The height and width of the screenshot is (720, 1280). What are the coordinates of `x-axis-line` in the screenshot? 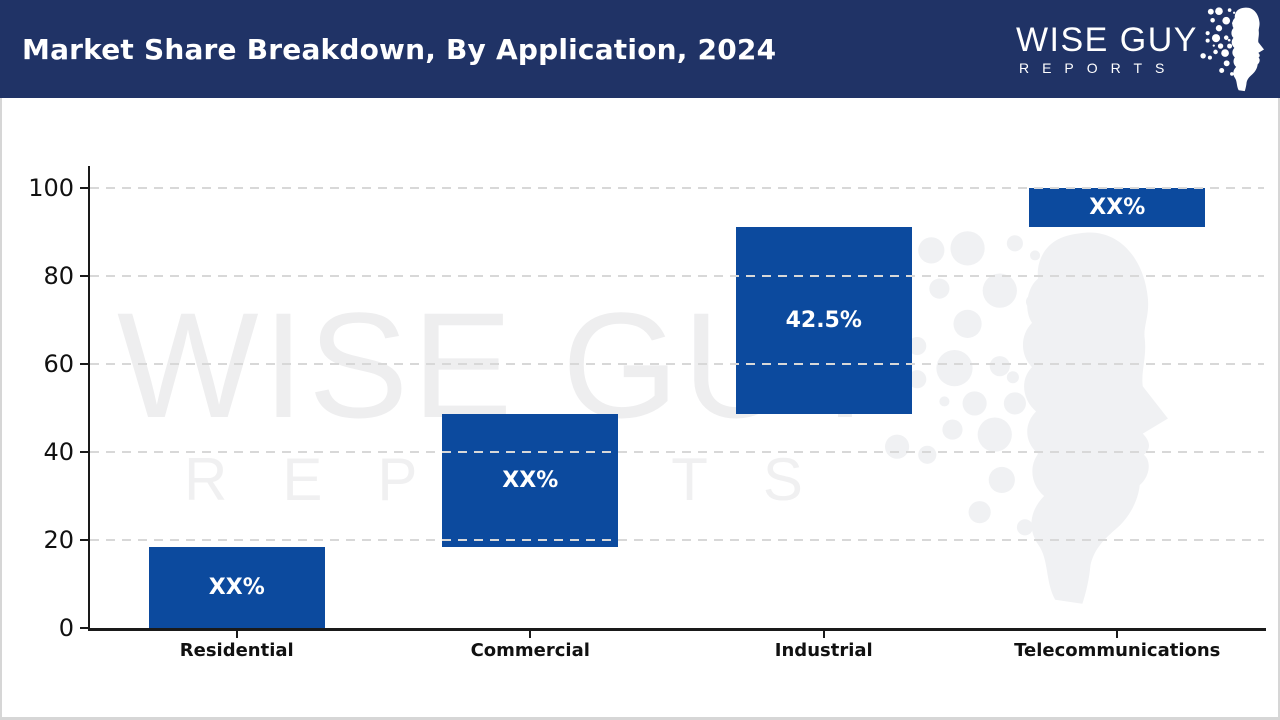 It's located at (677, 629).